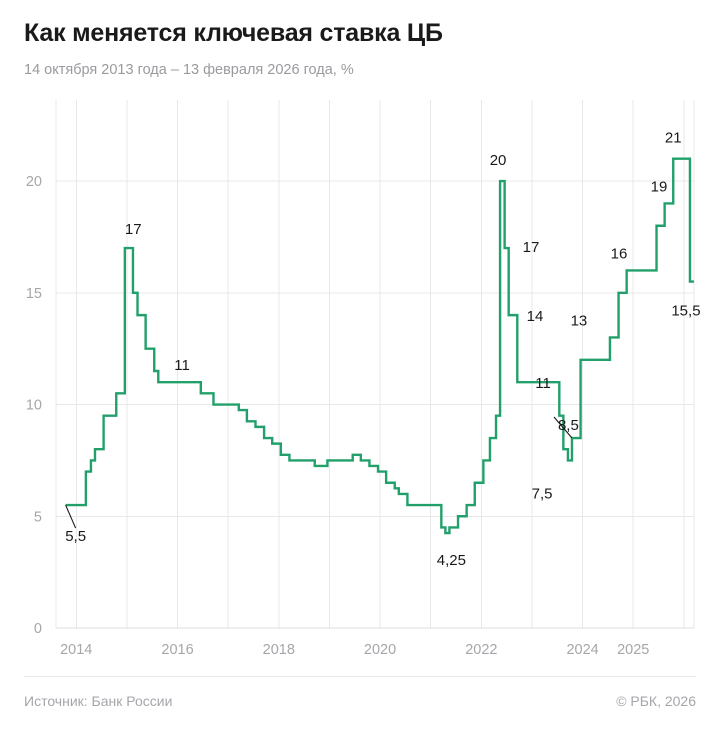  Describe the element at coordinates (34, 406) in the screenshot. I see `y-axis-tick-label: 10` at that location.